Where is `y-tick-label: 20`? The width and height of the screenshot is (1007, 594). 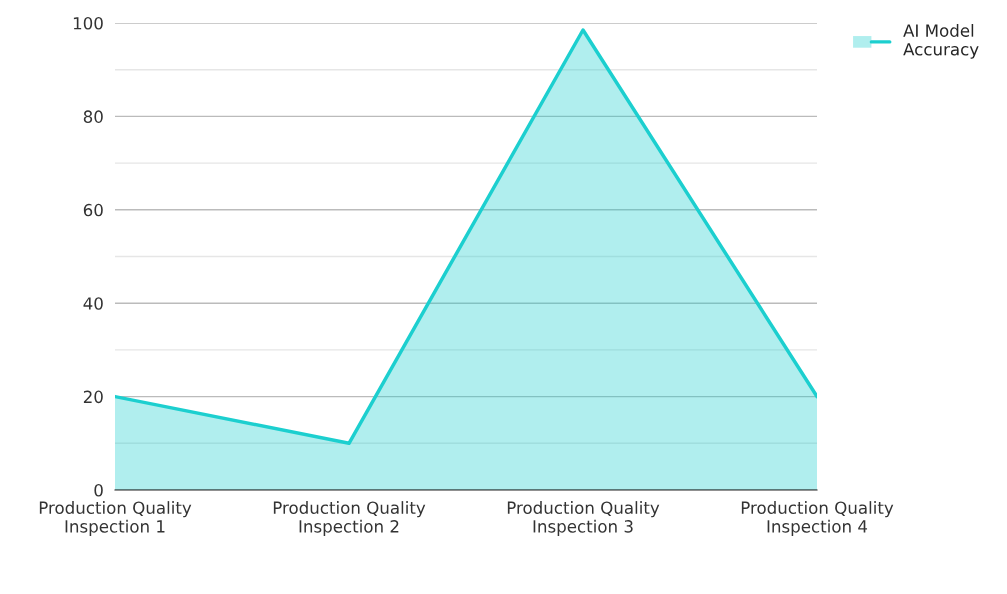 y-tick-label: 20 is located at coordinates (93, 397).